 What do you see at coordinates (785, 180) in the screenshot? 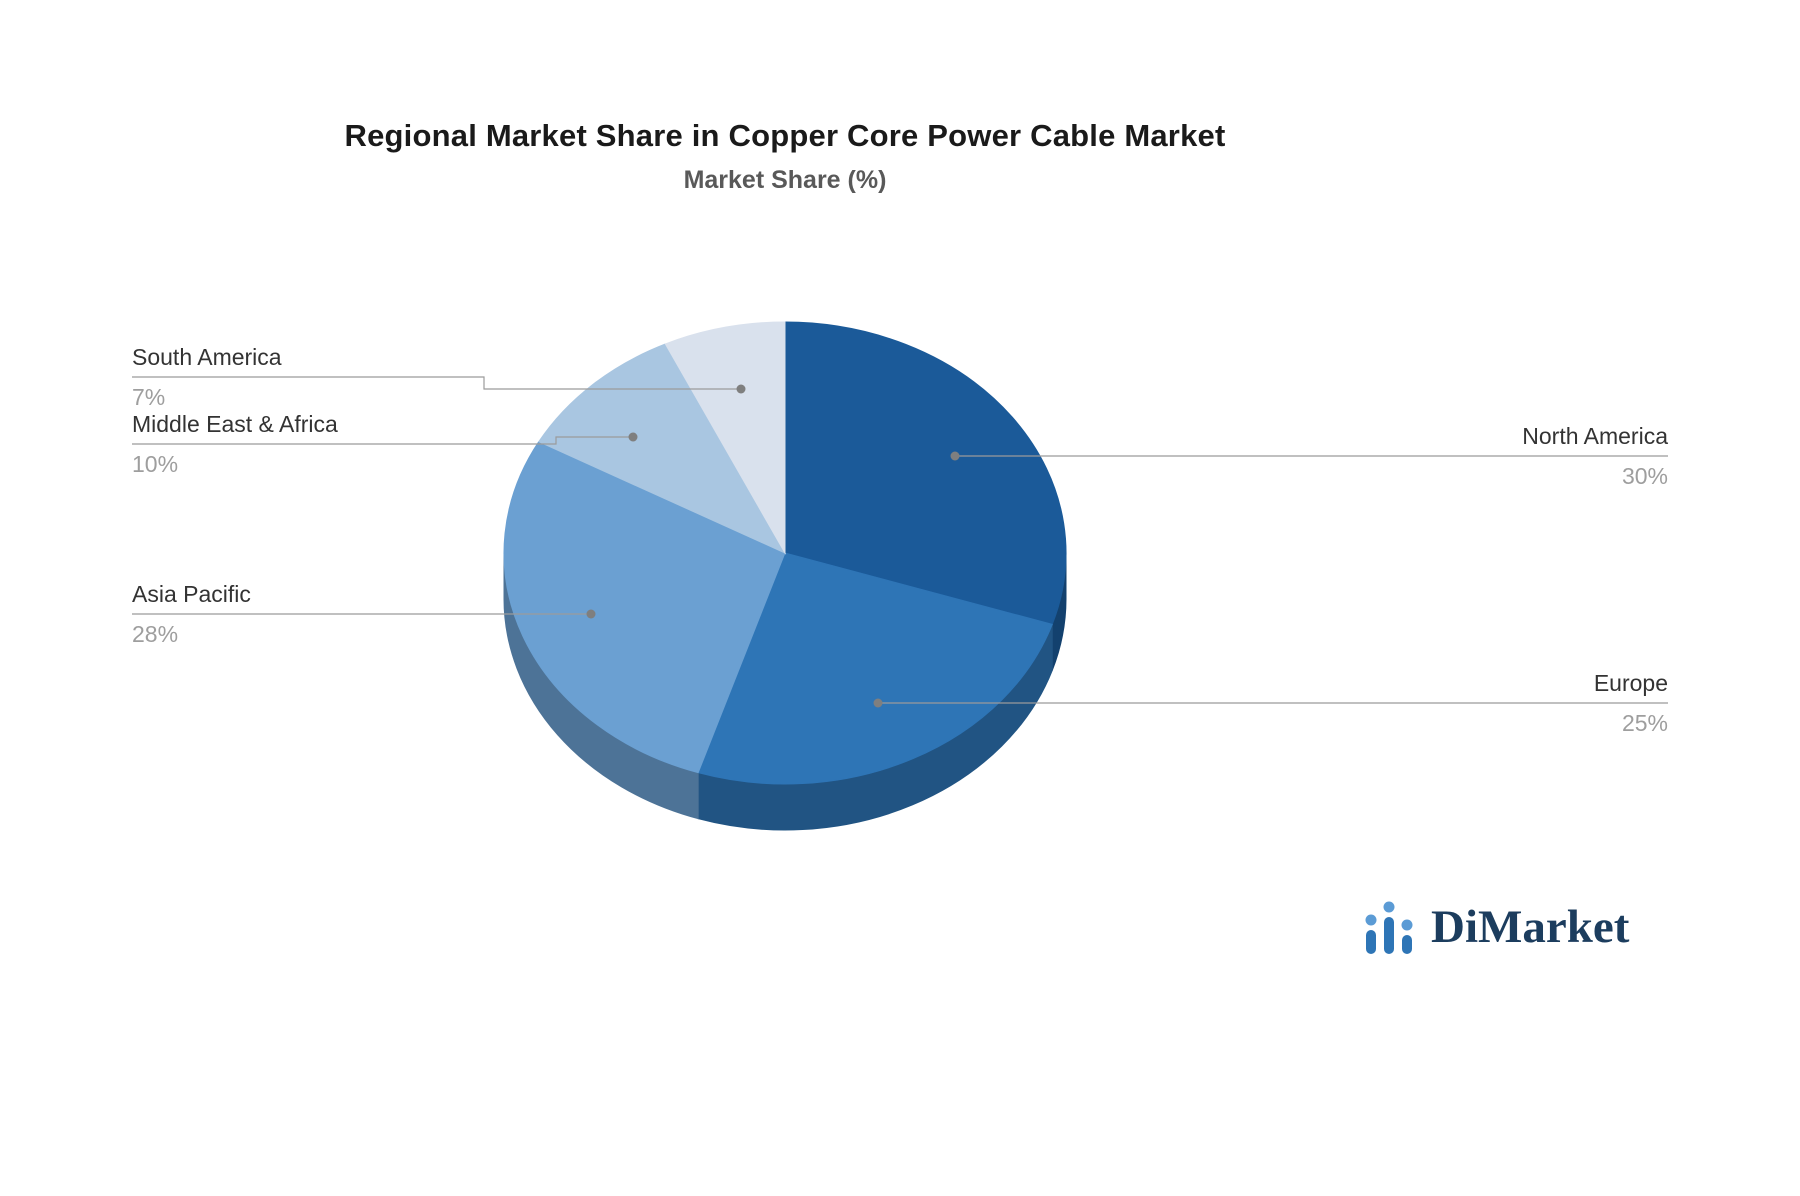
I see `chart-subtitle: Market Share (%)` at bounding box center [785, 180].